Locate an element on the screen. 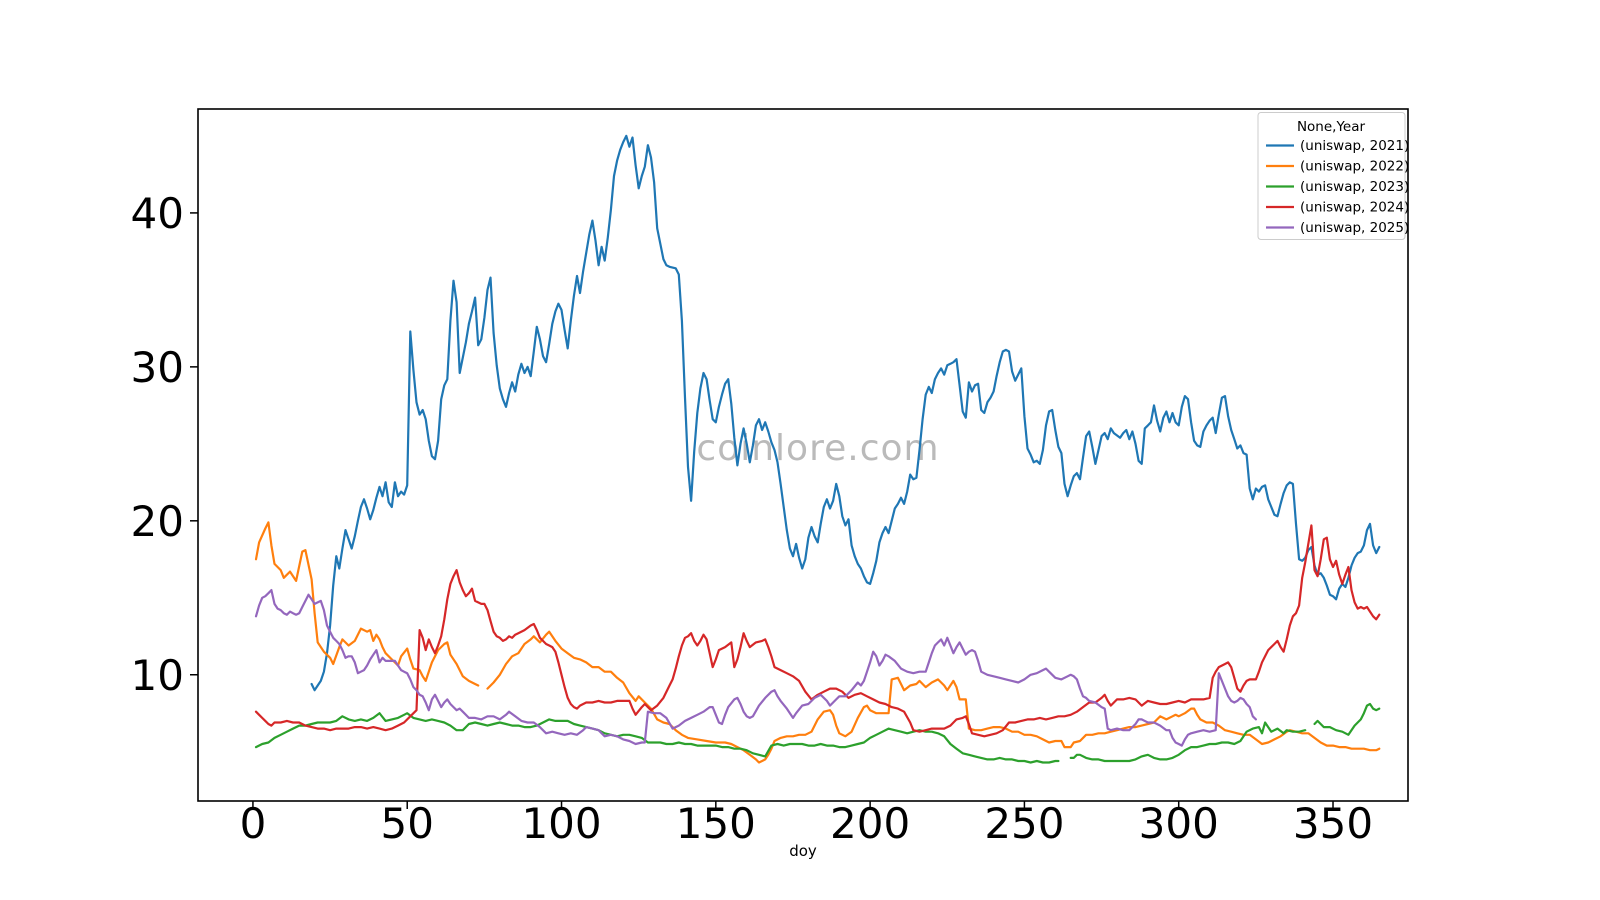 This screenshot has height=900, width=1600. legend-box is located at coordinates (1331, 176).